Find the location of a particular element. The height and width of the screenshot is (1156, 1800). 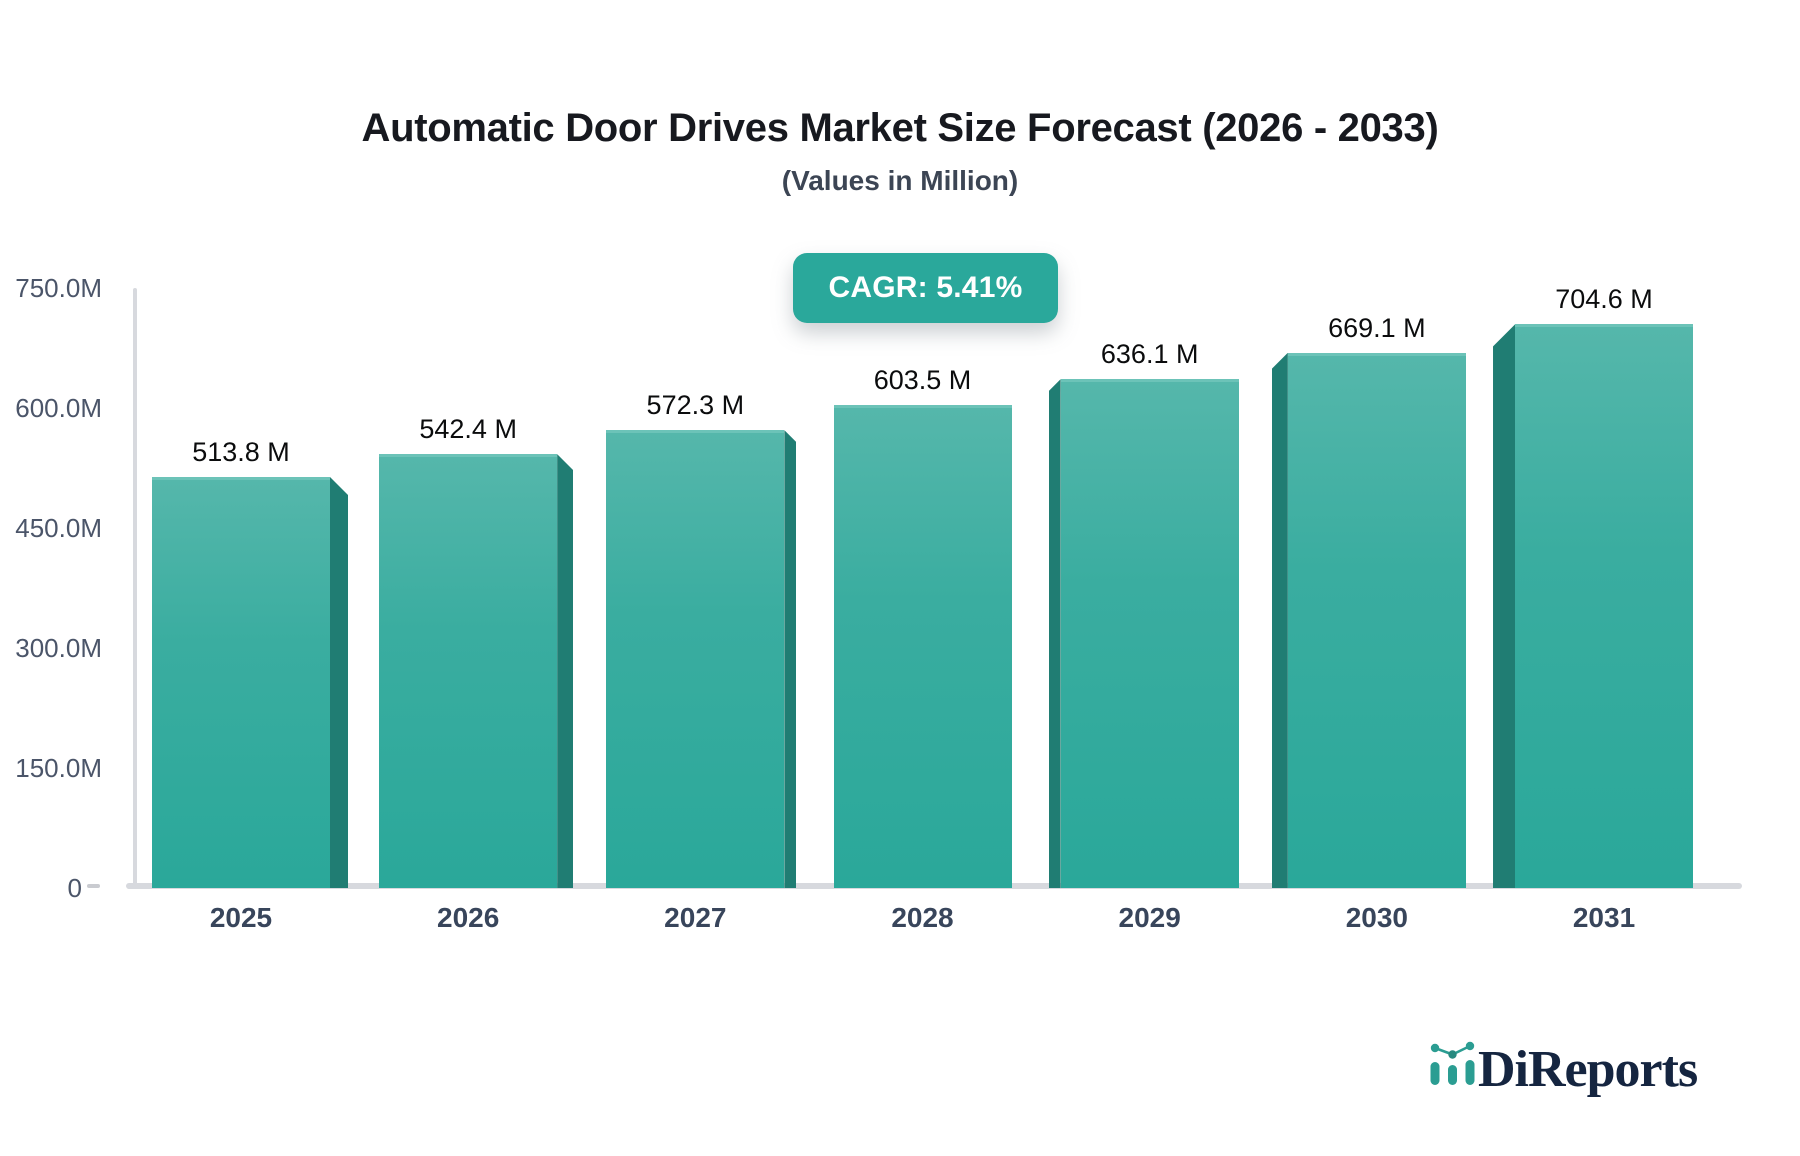

x-tick-label-2027: 2027 is located at coordinates (695, 917).